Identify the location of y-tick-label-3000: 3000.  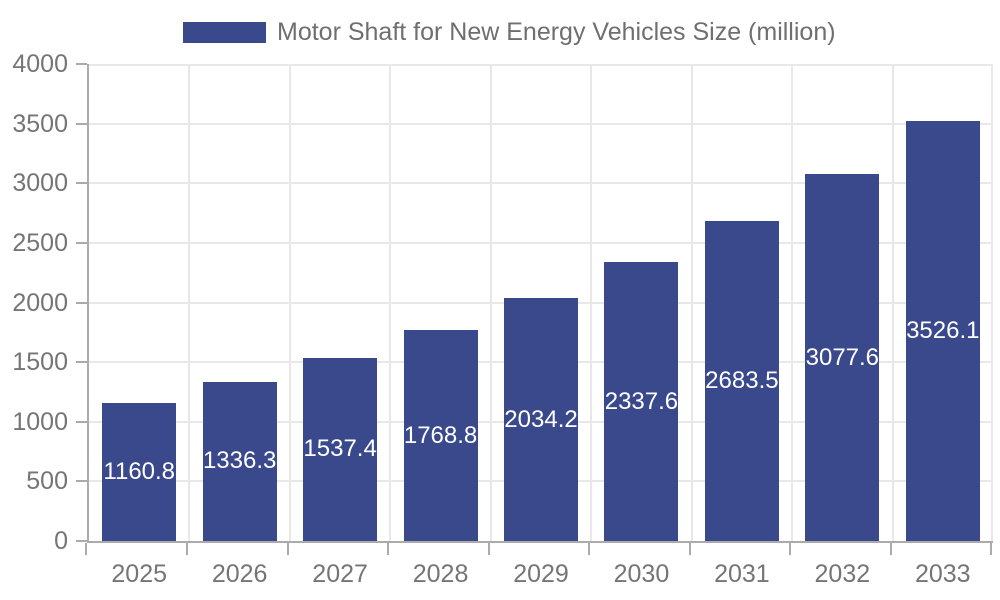
(40, 183).